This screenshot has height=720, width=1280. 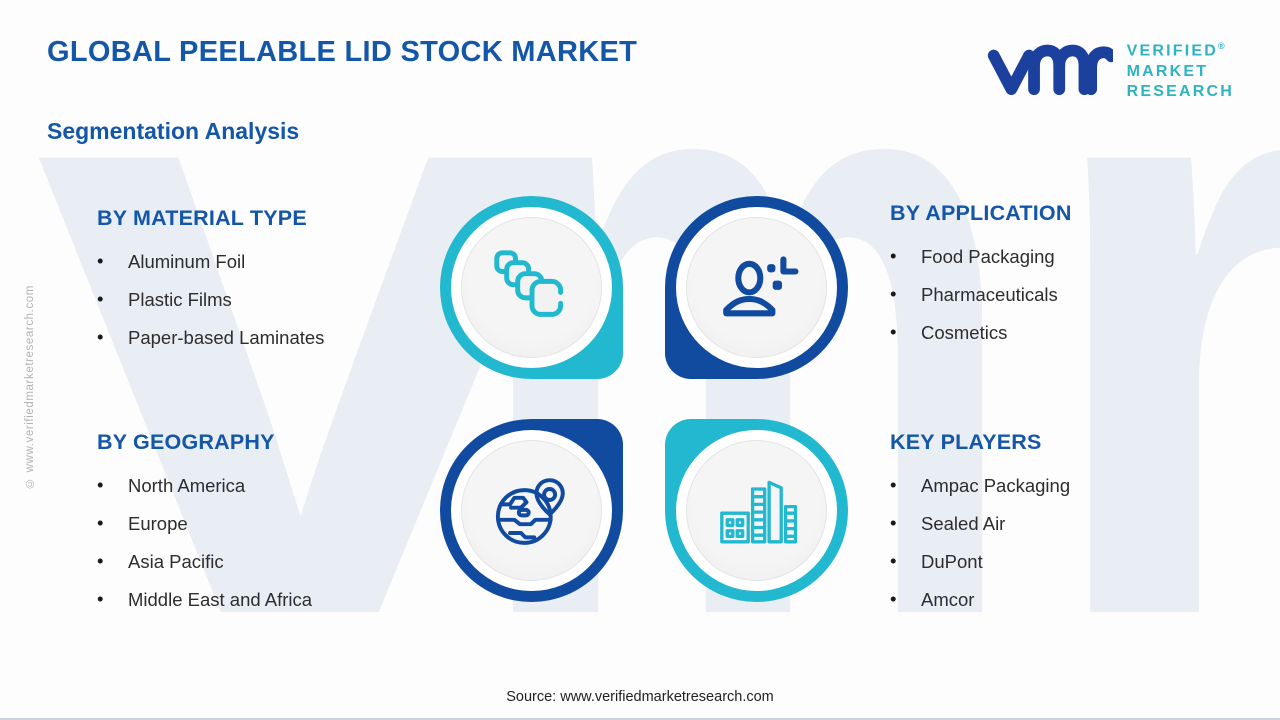 I want to click on vmr-logo: VERIFIED® MARKET RESEARCH, so click(x=1110, y=69).